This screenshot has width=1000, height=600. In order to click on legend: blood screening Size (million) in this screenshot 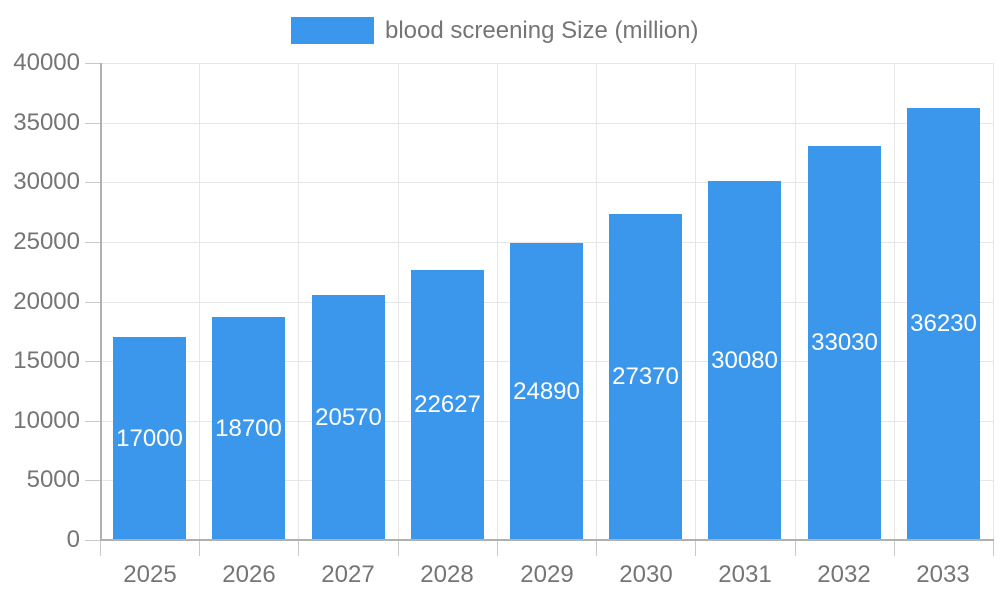, I will do `click(494, 30)`.